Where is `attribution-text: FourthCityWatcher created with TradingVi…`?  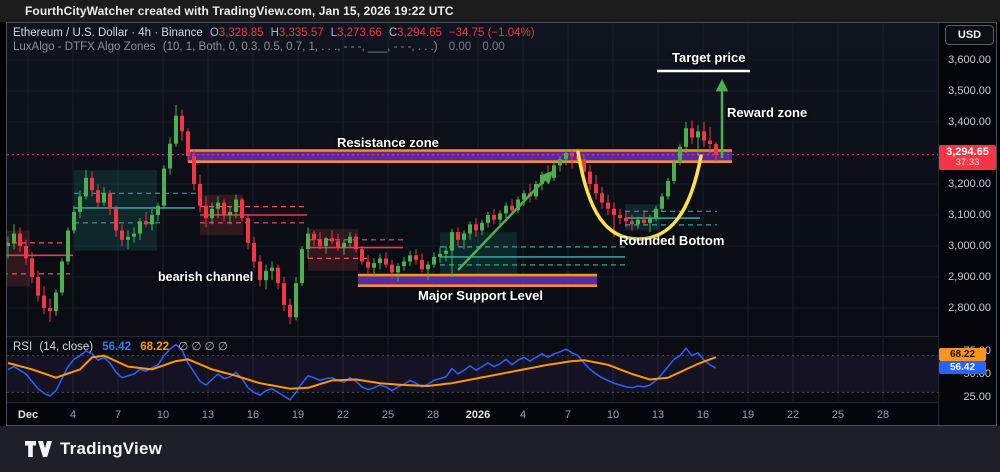 attribution-text: FourthCityWatcher created with TradingVi… is located at coordinates (239, 11).